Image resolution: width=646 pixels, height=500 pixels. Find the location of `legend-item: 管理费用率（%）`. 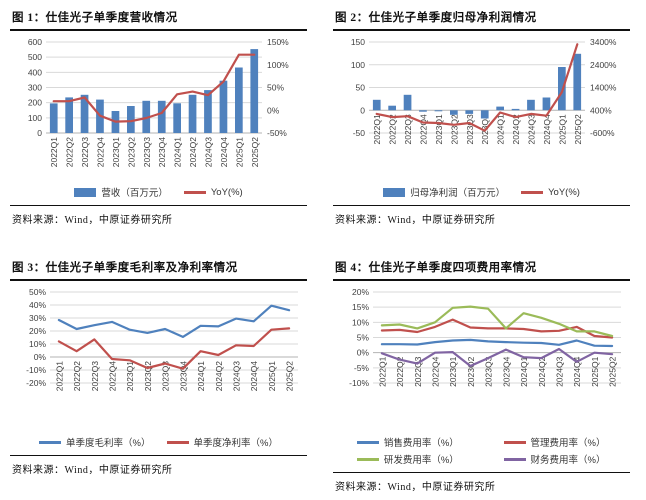

legend-item: 管理费用率（%） is located at coordinates (555, 442).